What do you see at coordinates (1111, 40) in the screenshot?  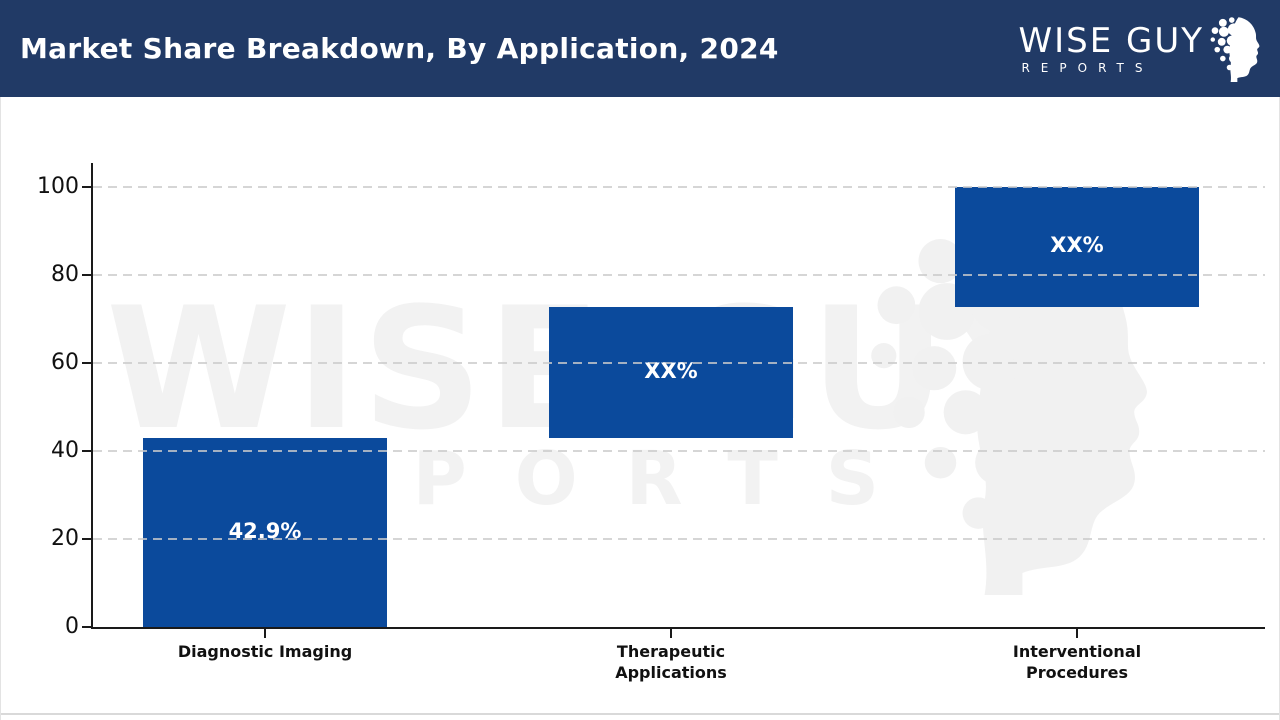 I see `logo-wordmark: WISE GUY` at bounding box center [1111, 40].